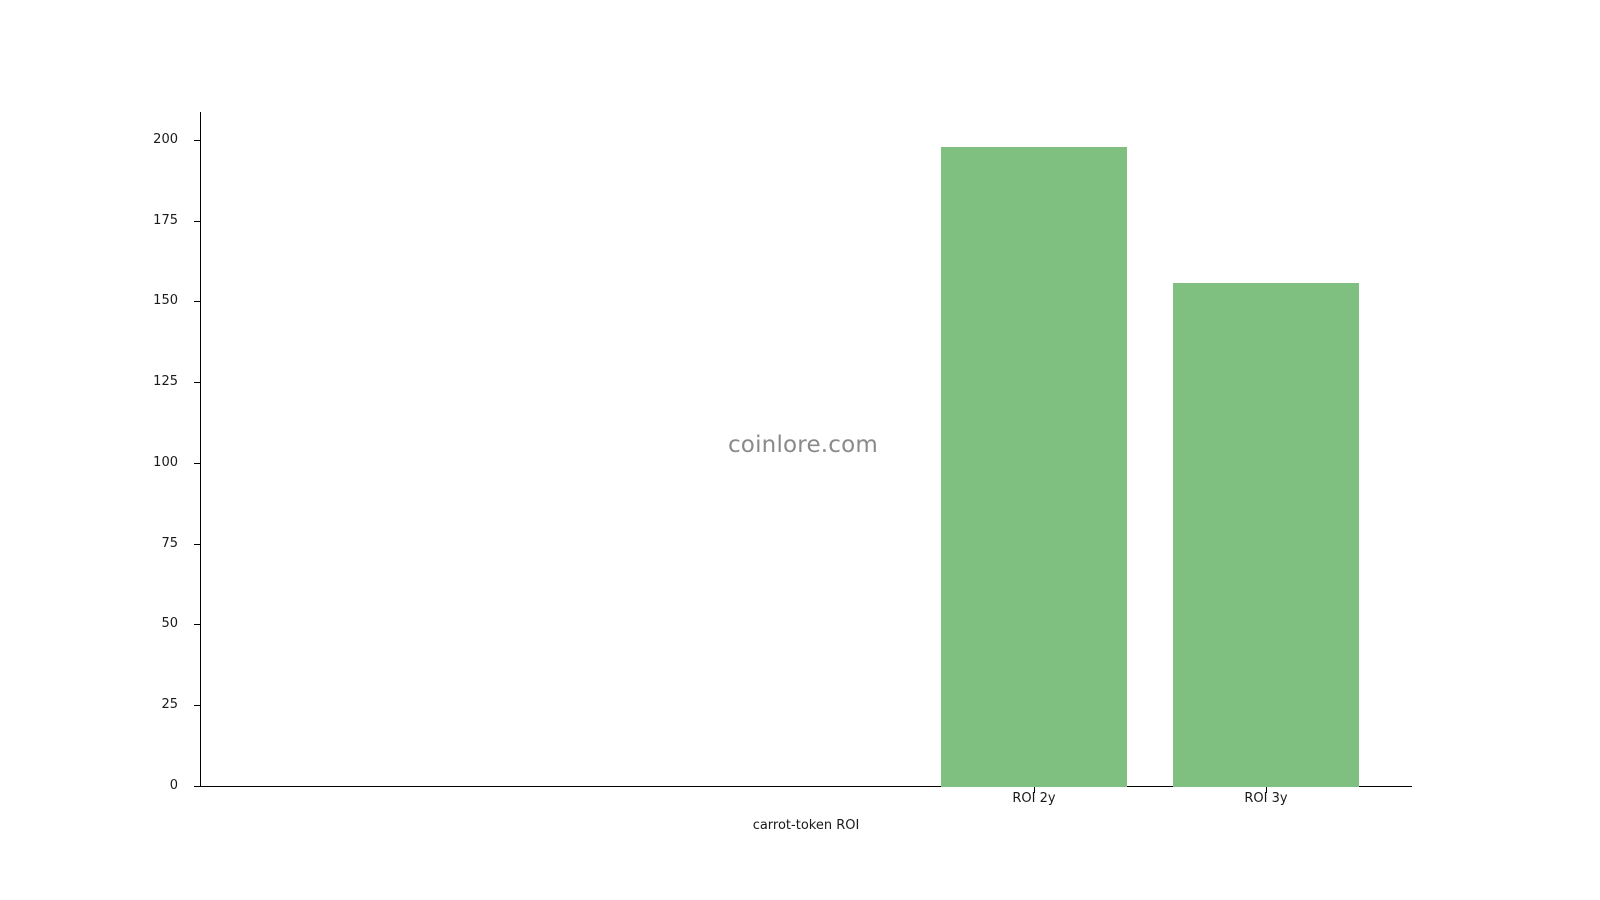  Describe the element at coordinates (200, 449) in the screenshot. I see `y-axis-line` at that location.